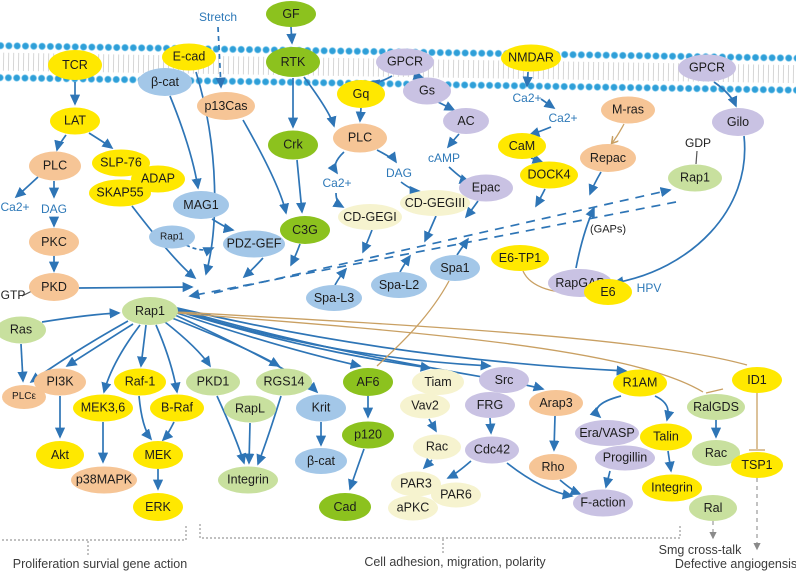  What do you see at coordinates (291, 14) in the screenshot?
I see `node-gf: GF` at bounding box center [291, 14].